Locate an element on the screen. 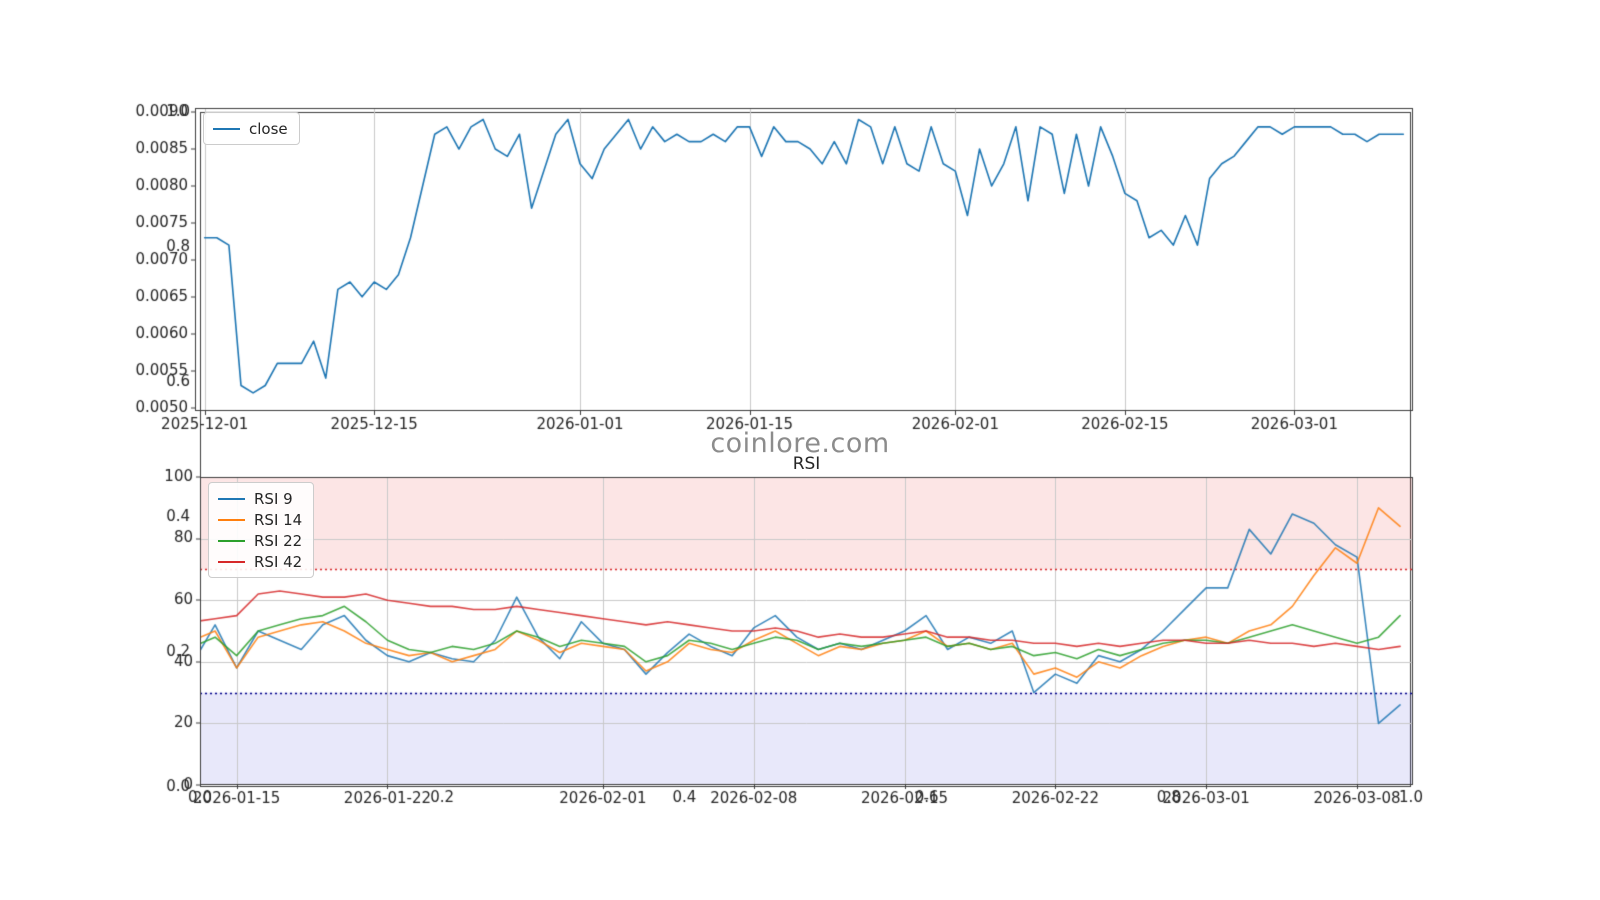 The width and height of the screenshot is (1600, 900). legend-label: RSI 42 is located at coordinates (278, 561).